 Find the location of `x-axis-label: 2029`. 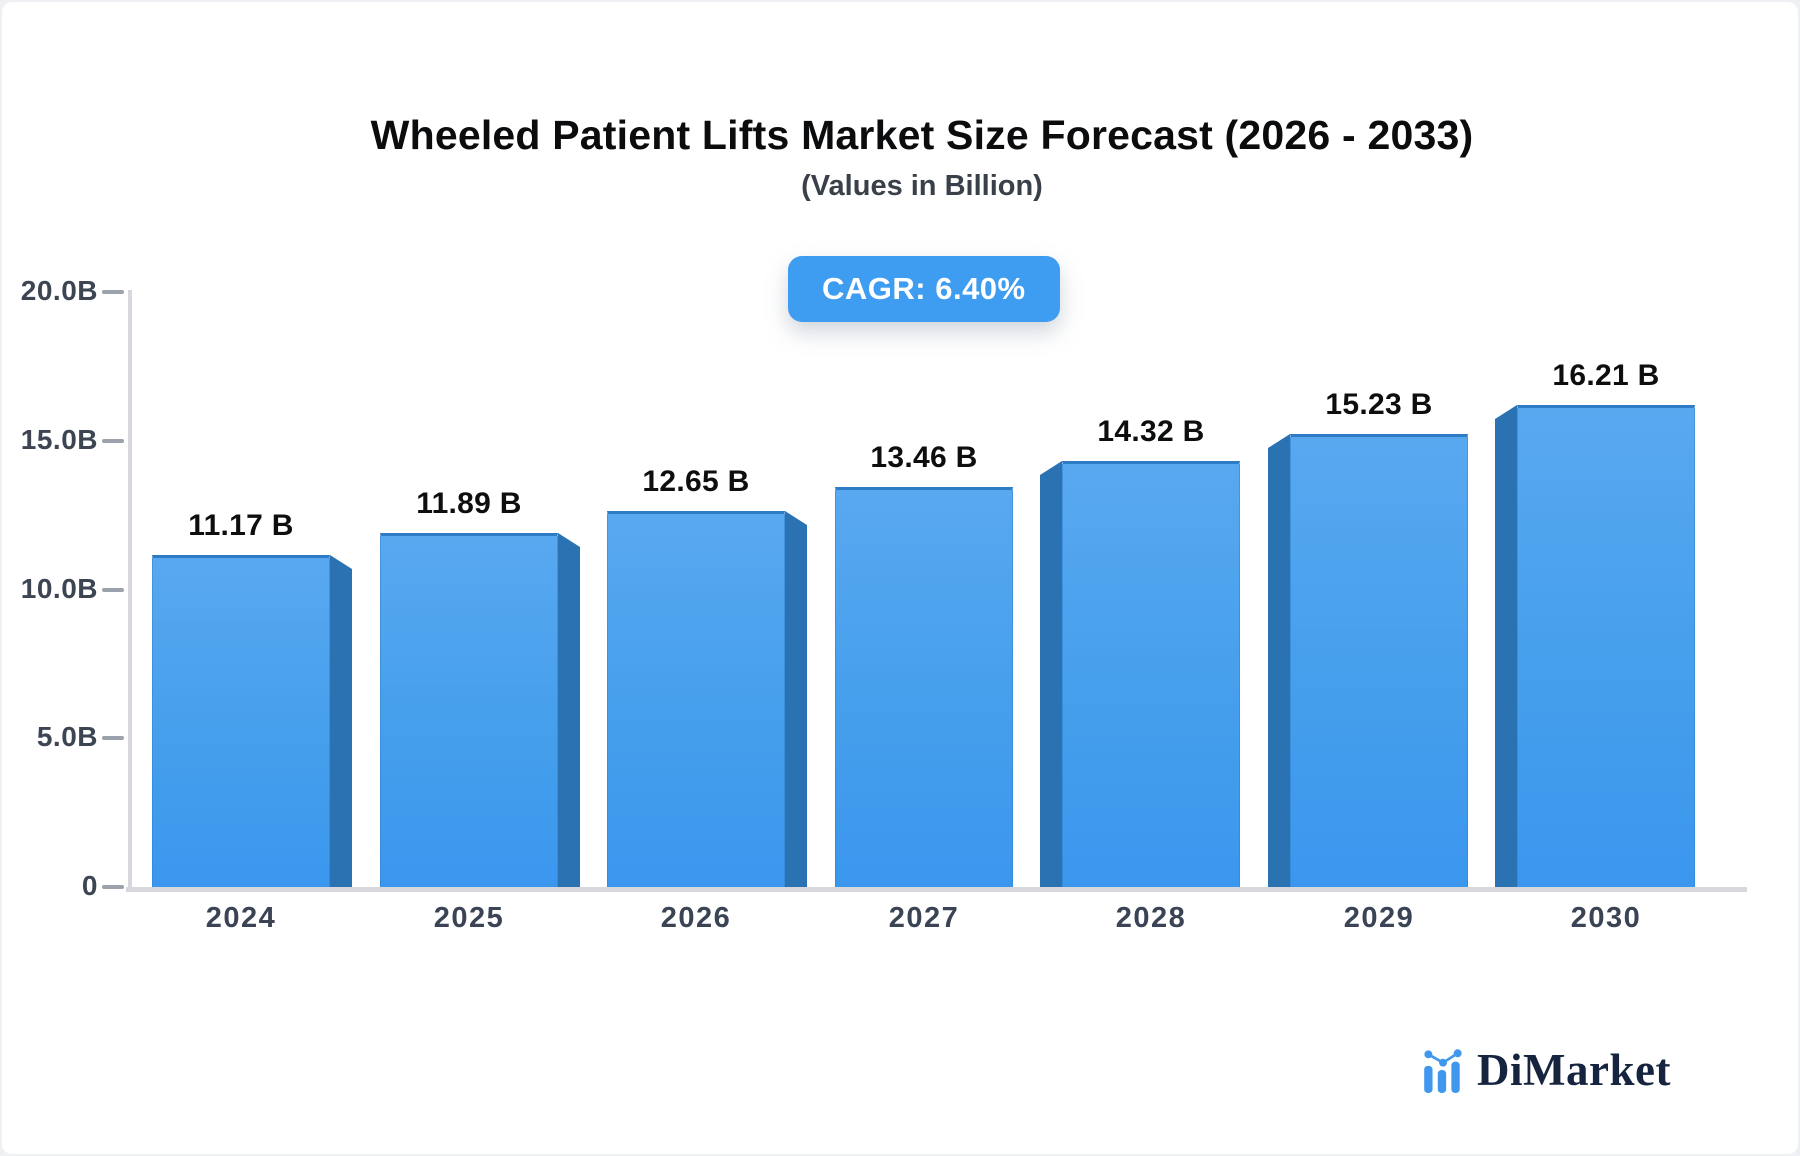

x-axis-label: 2029 is located at coordinates (1379, 918).